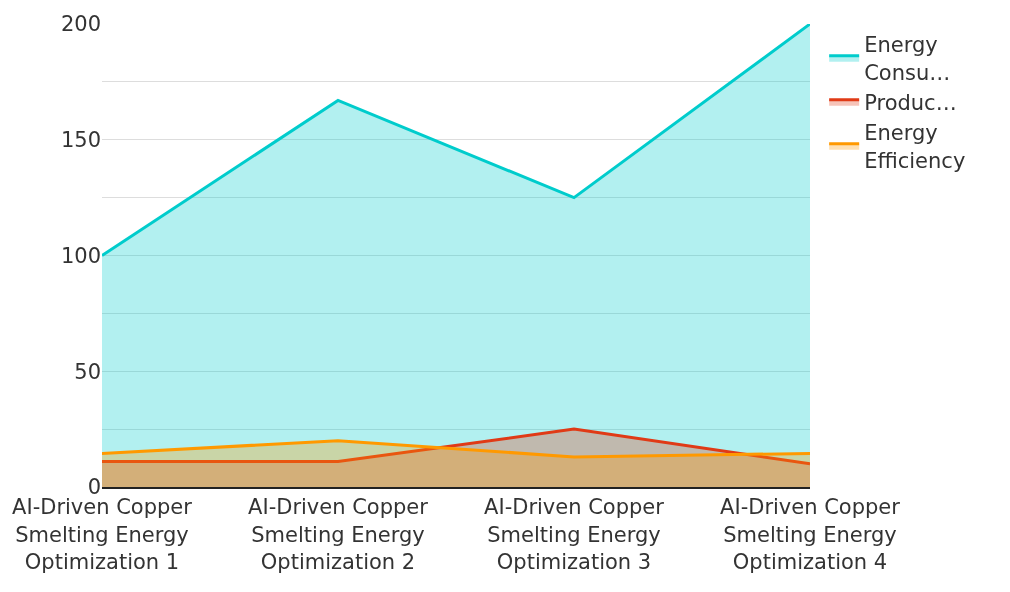 Image resolution: width=1010 pixels, height=592 pixels. I want to click on y-tick-label: 50, so click(87, 371).